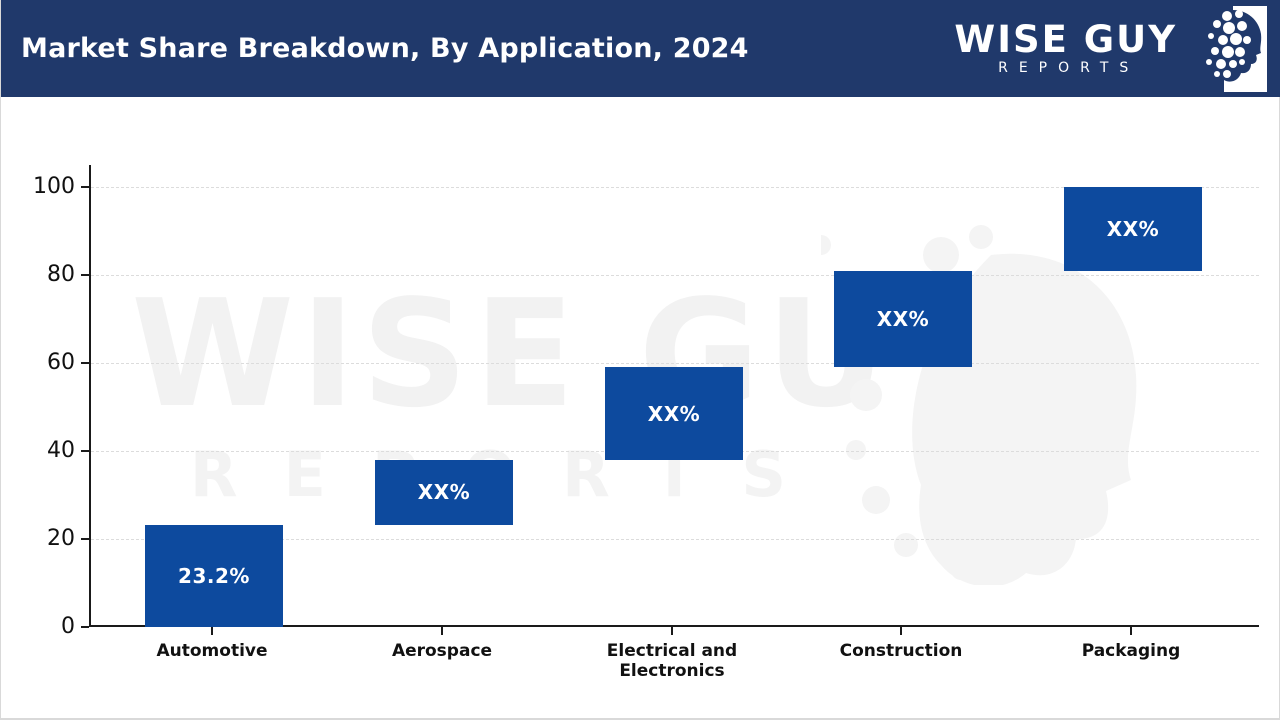 The width and height of the screenshot is (1280, 720). Describe the element at coordinates (675, 187) in the screenshot. I see `gridline-y100` at that location.